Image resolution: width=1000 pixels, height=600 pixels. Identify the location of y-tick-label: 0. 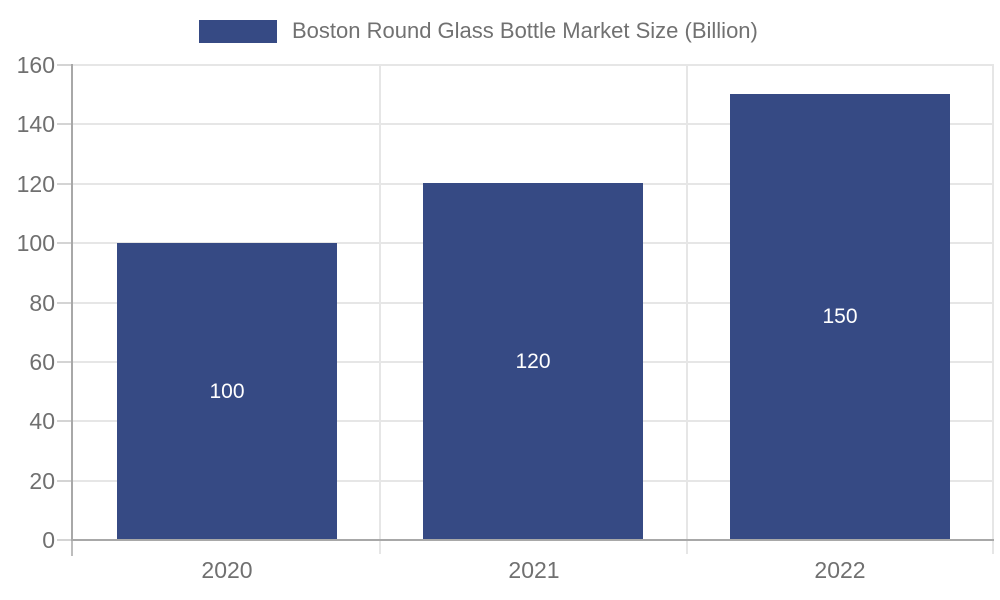
(48, 540).